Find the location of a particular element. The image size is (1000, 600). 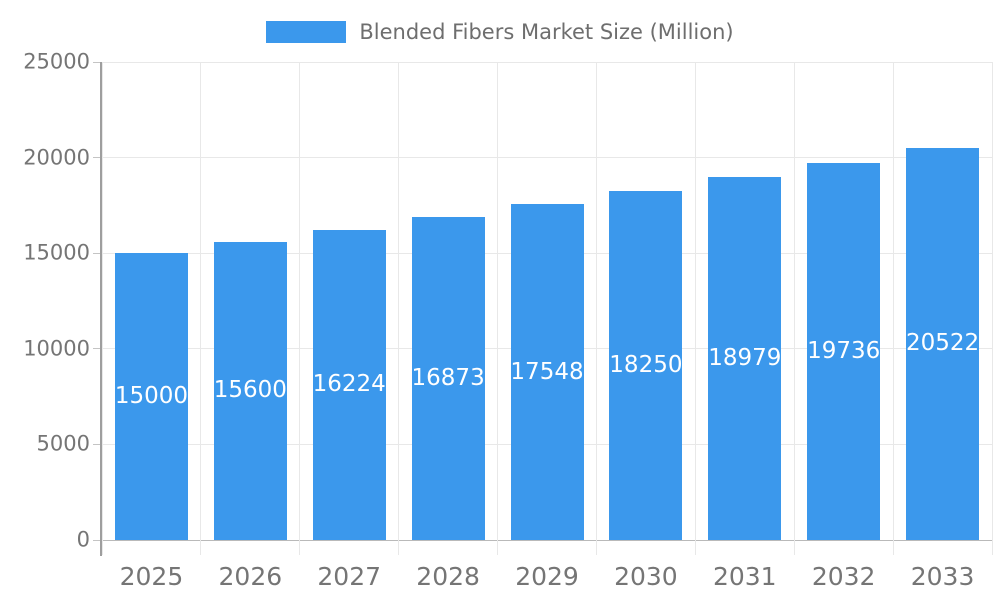

bar-value-label: 17548 is located at coordinates (547, 371).